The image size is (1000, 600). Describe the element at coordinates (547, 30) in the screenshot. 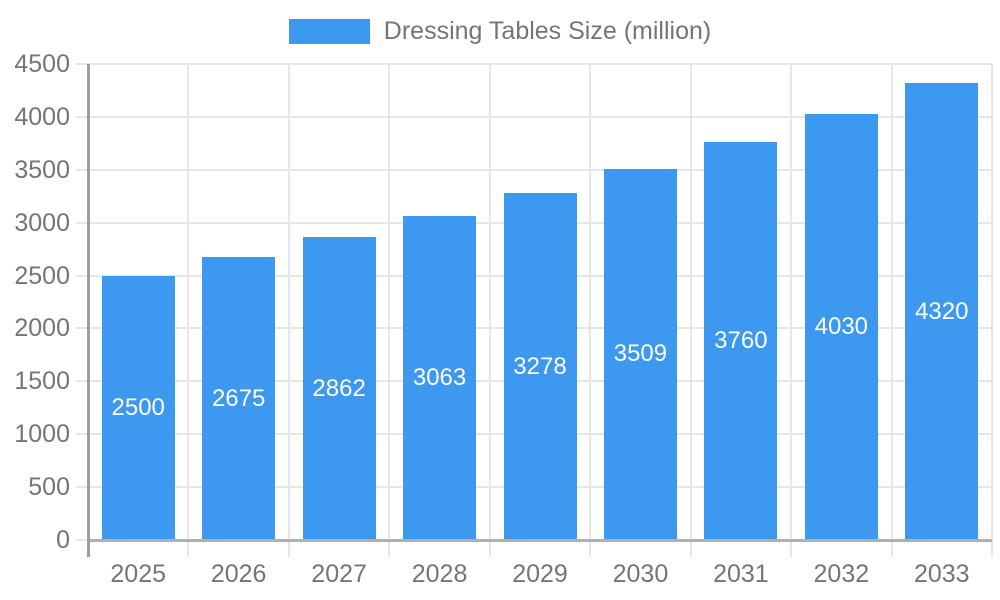

I see `legend-label: Dressing Tables Size (million)` at that location.